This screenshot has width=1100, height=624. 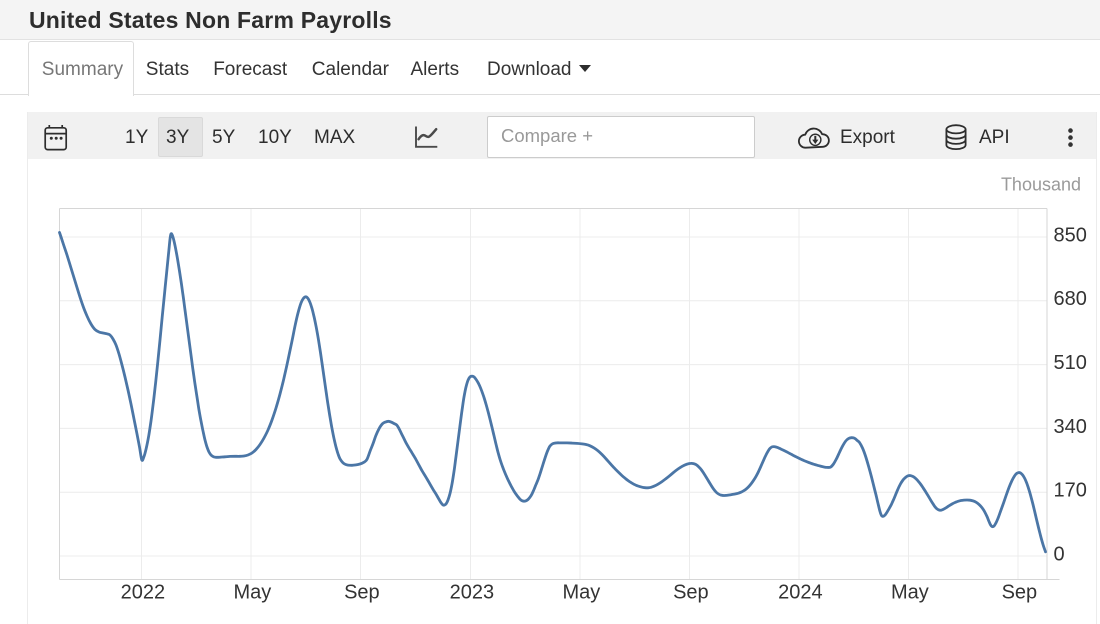 What do you see at coordinates (1041, 185) in the screenshot?
I see `svg-text: Thousand` at bounding box center [1041, 185].